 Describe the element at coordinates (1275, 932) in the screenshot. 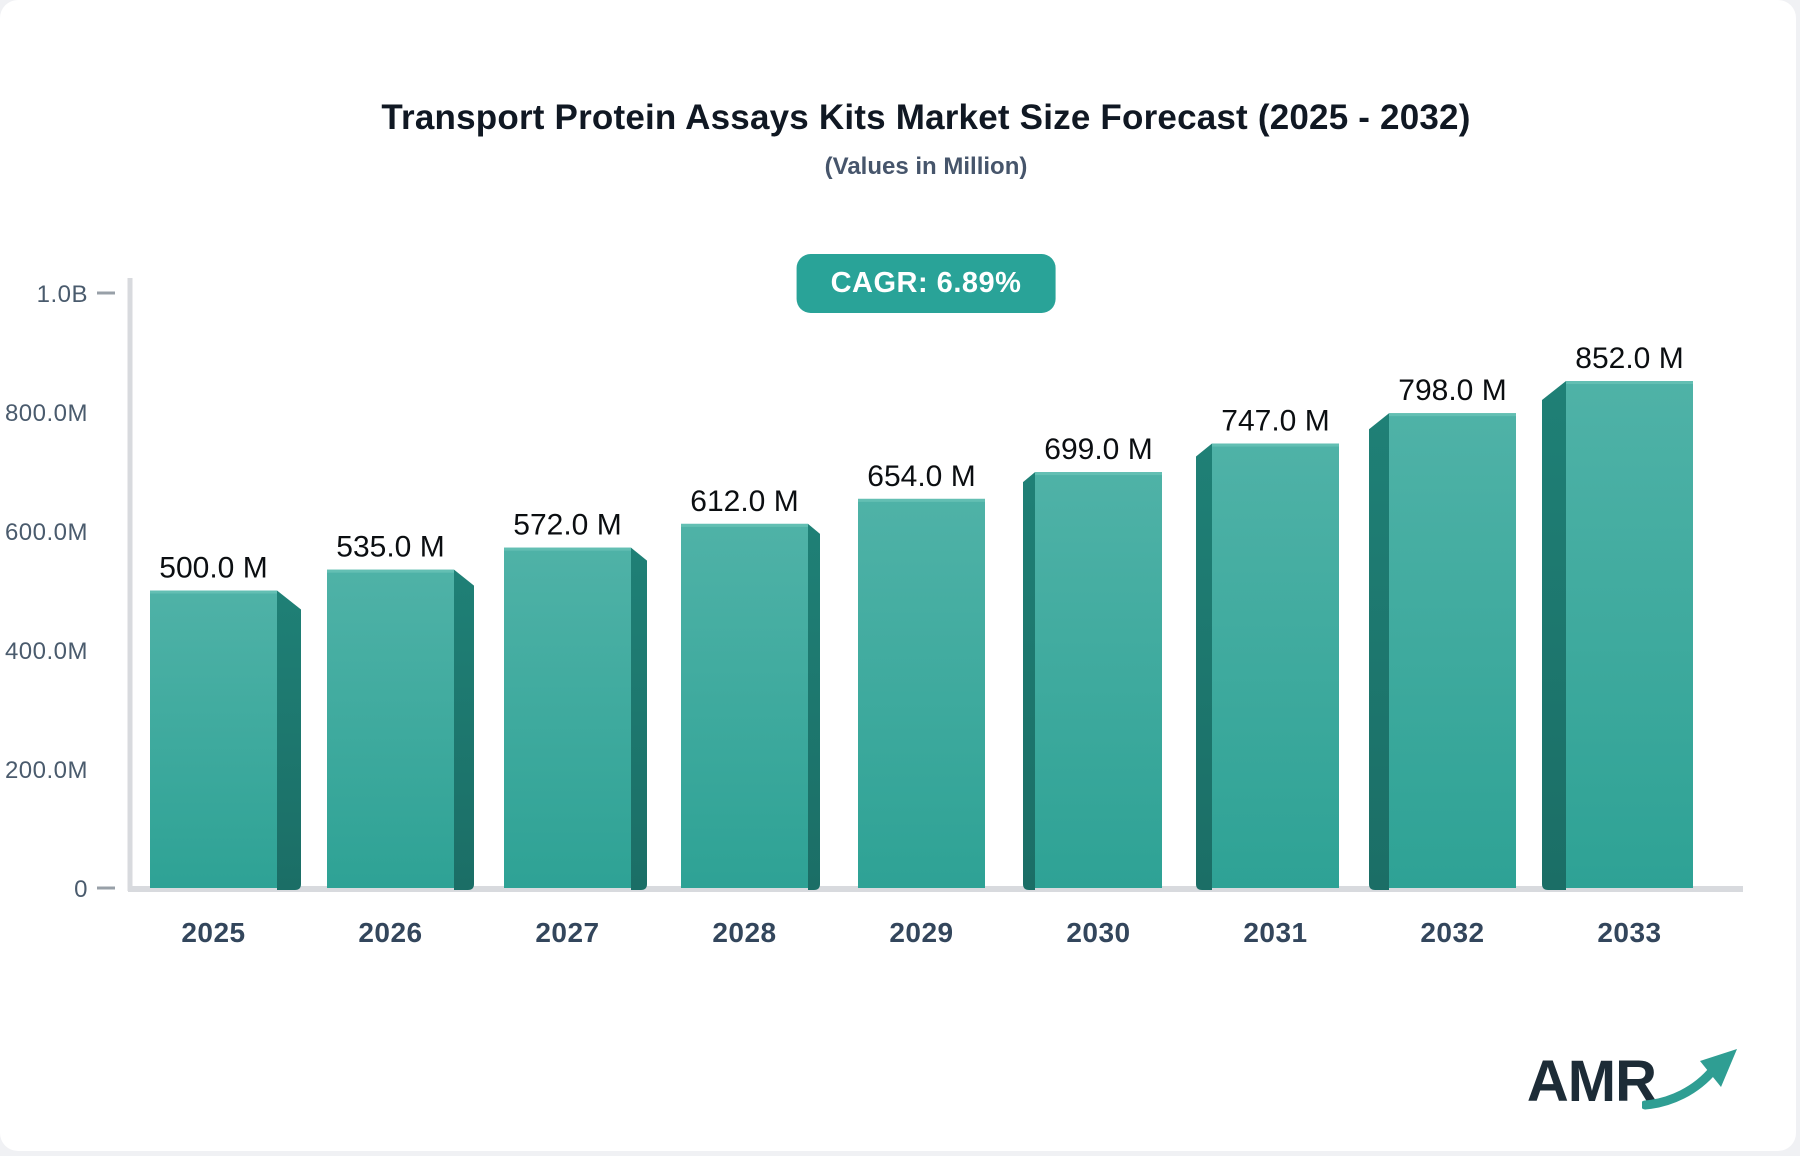

I see `x-axis-label: 2031` at that location.